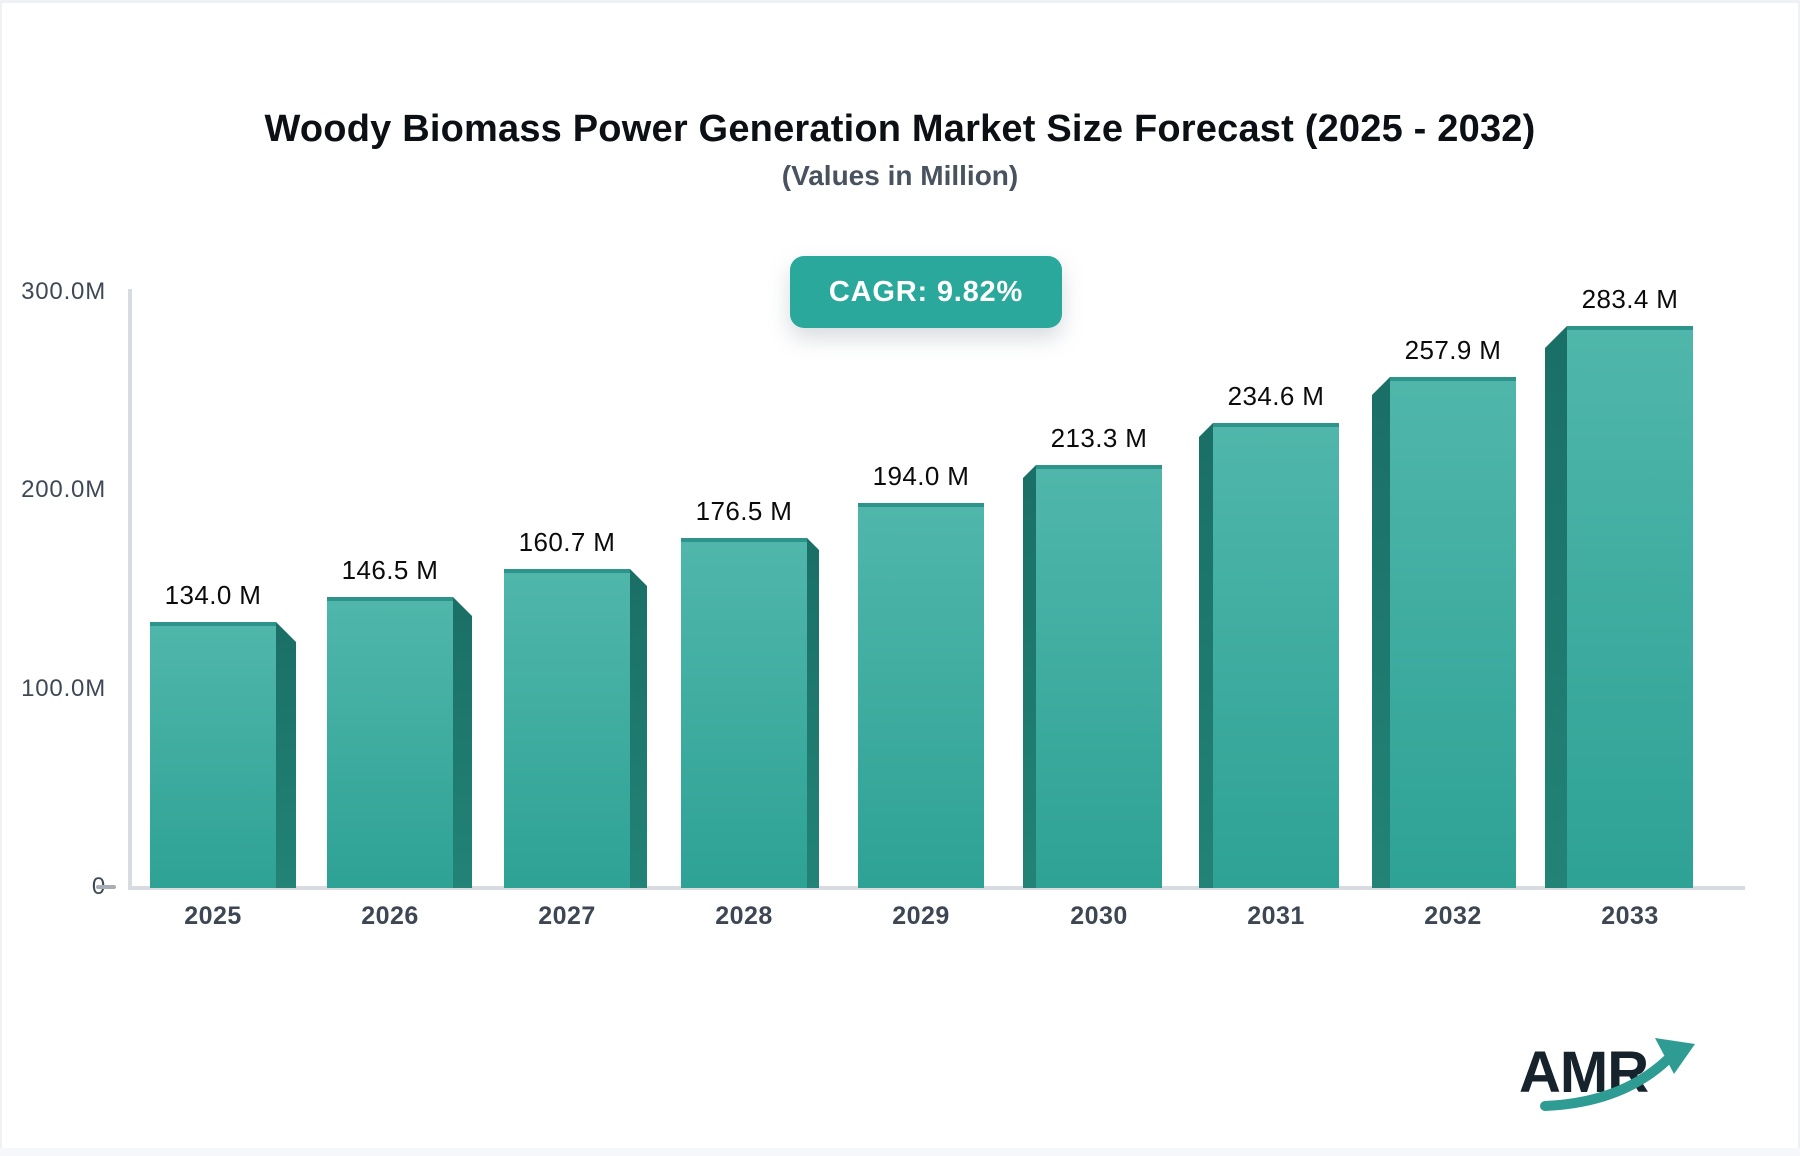 This screenshot has width=1800, height=1156. I want to click on bar-value-label: 146.5 M, so click(390, 570).